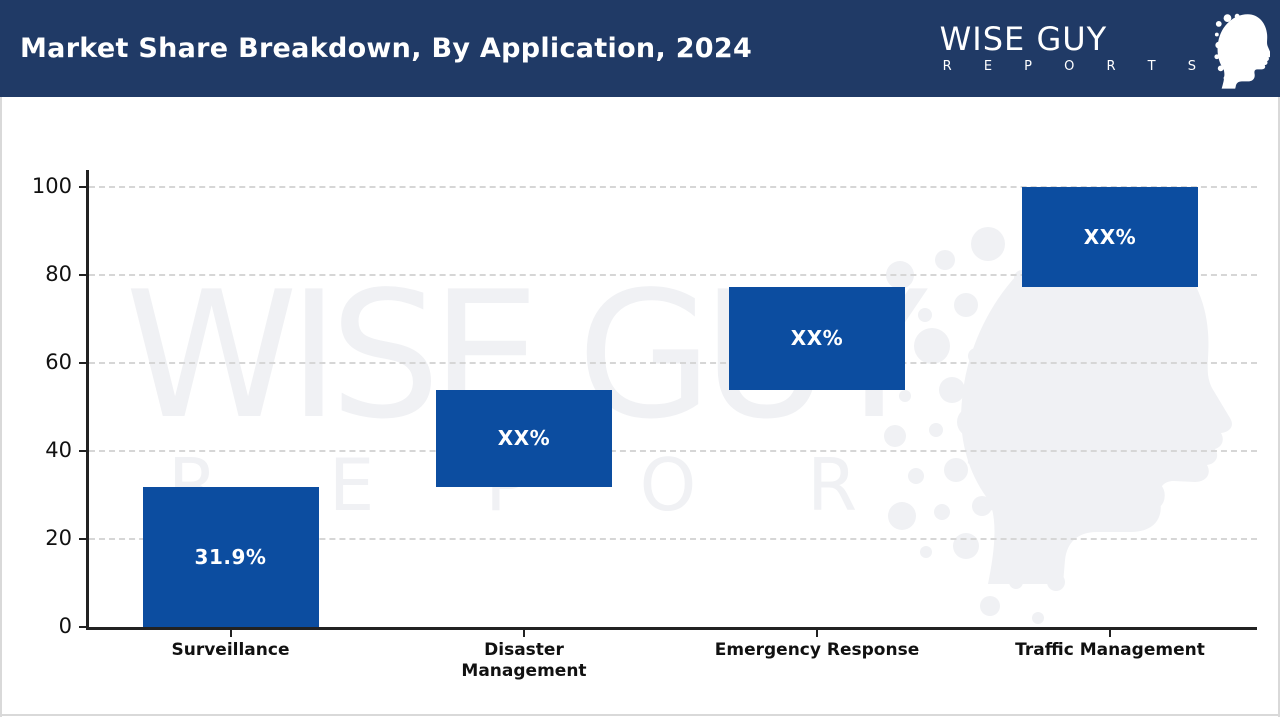  What do you see at coordinates (58, 538) in the screenshot?
I see `y-tick-label-20: 20` at bounding box center [58, 538].